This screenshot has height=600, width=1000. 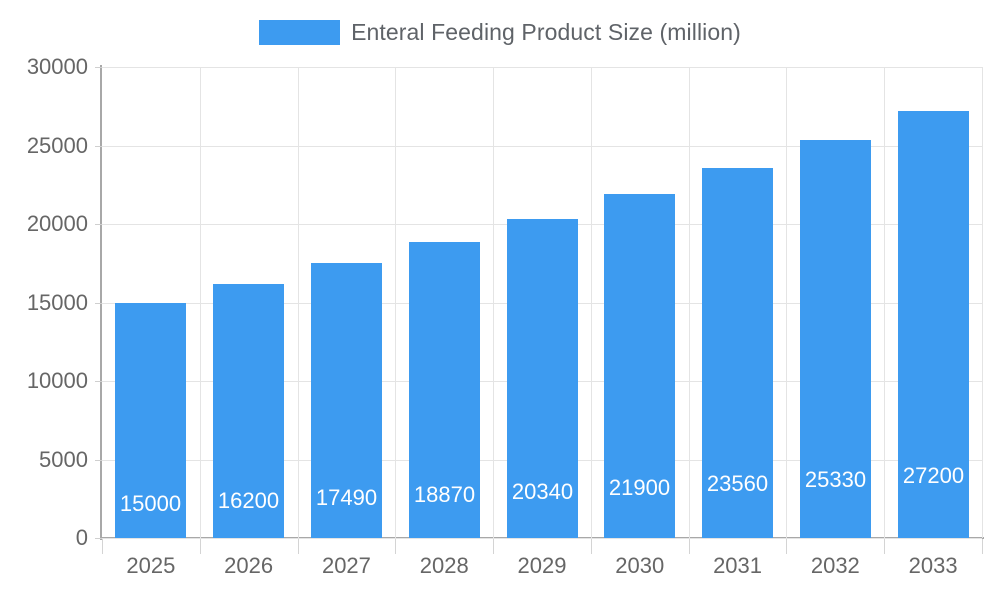 What do you see at coordinates (57, 380) in the screenshot?
I see `y-tick-label: 10000` at bounding box center [57, 380].